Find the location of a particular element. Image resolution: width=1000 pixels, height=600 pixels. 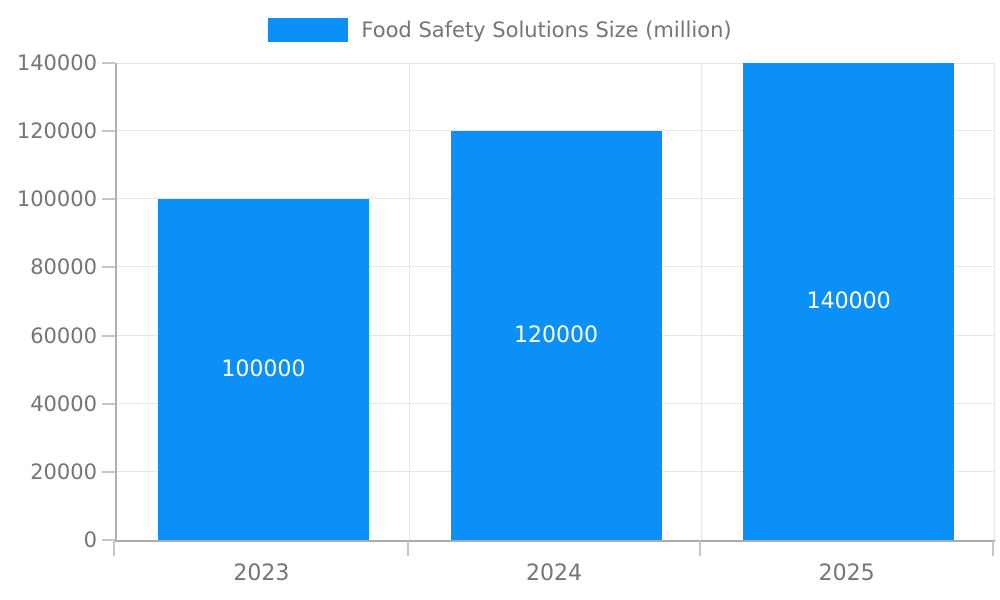

x-axis-category-label: 2025 is located at coordinates (846, 573).